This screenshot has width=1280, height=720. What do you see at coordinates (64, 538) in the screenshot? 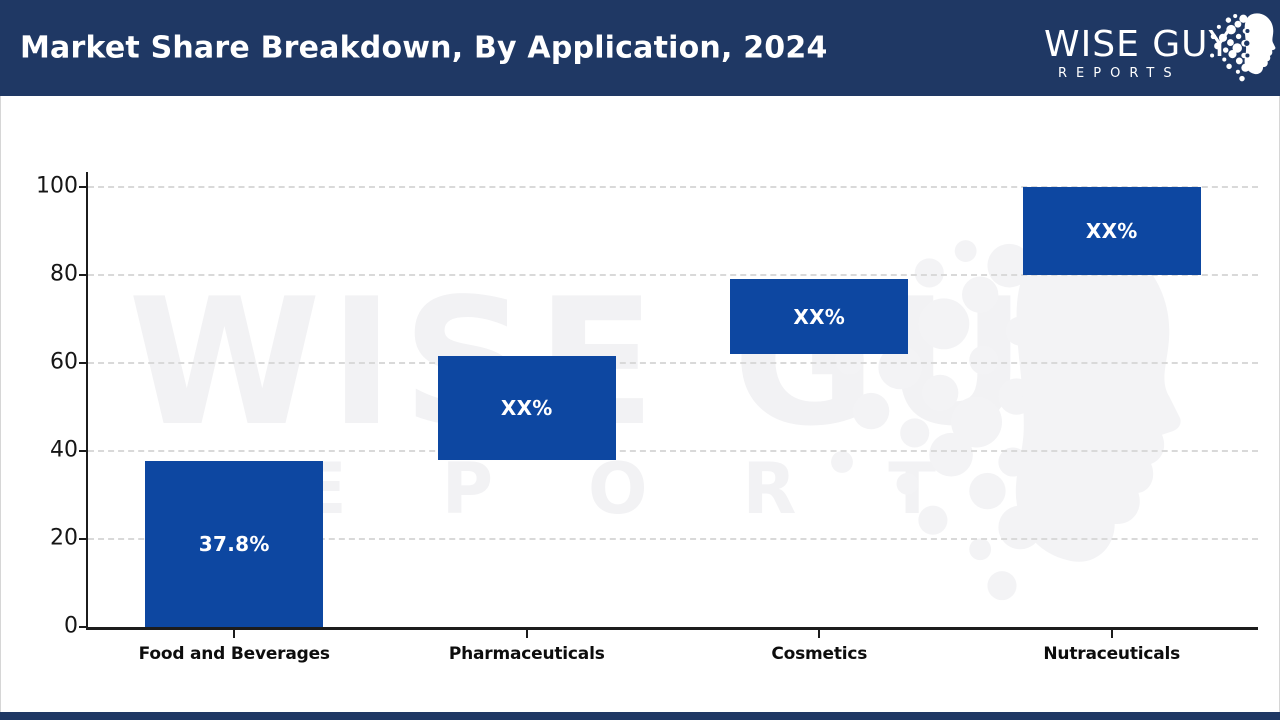
I see `y-tick-label: 20` at bounding box center [64, 538].